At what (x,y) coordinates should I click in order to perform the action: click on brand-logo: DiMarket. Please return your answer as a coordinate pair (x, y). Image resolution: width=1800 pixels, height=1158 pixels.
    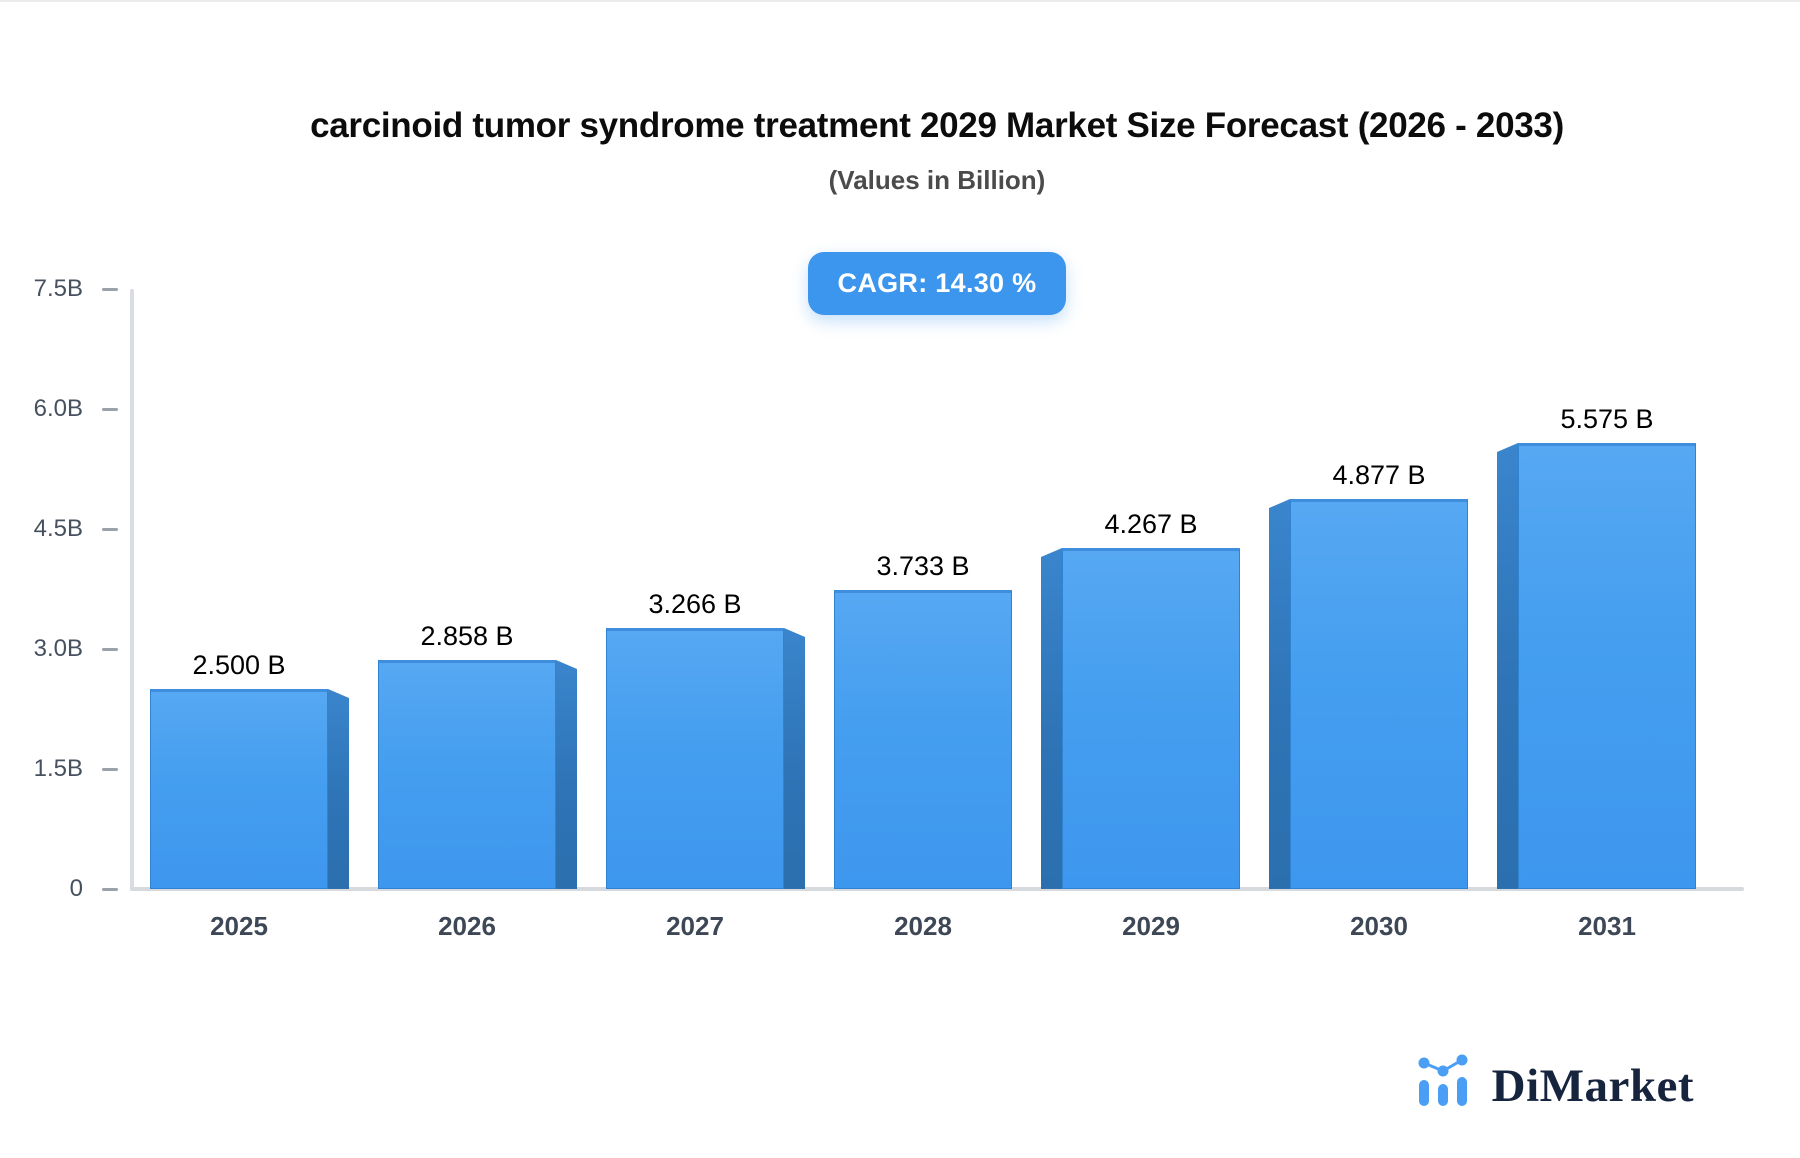
    Looking at the image, I should click on (1554, 1081).